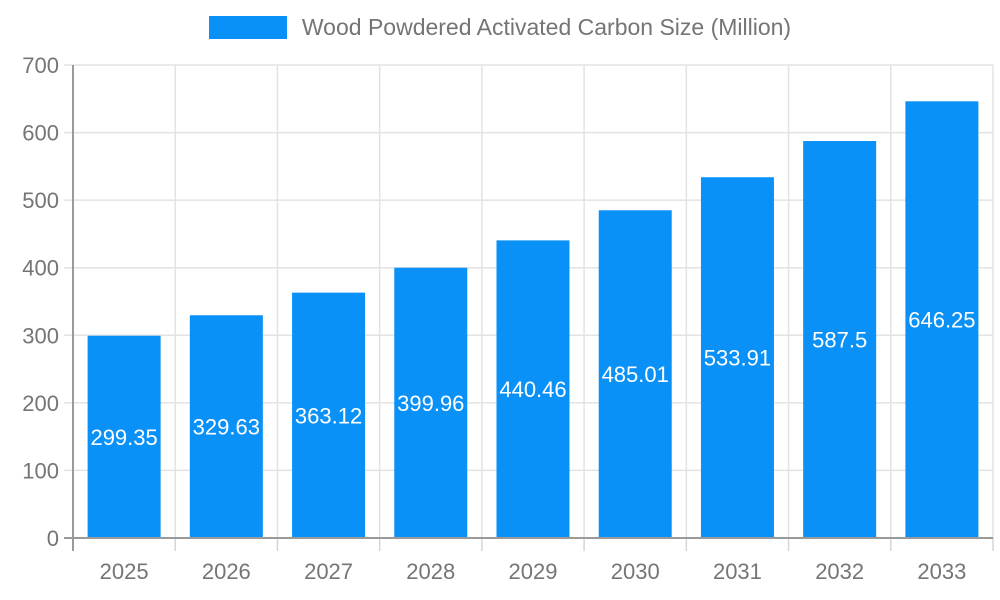 The height and width of the screenshot is (600, 1000). Describe the element at coordinates (533, 571) in the screenshot. I see `x-axis-tick-label: 2029` at that location.